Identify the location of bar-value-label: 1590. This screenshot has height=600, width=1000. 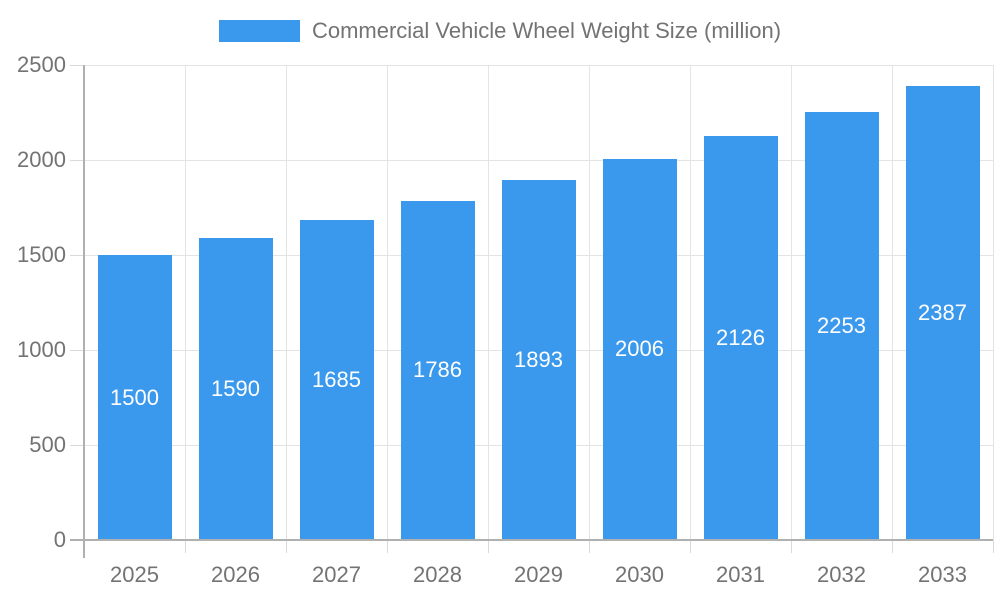
(235, 388).